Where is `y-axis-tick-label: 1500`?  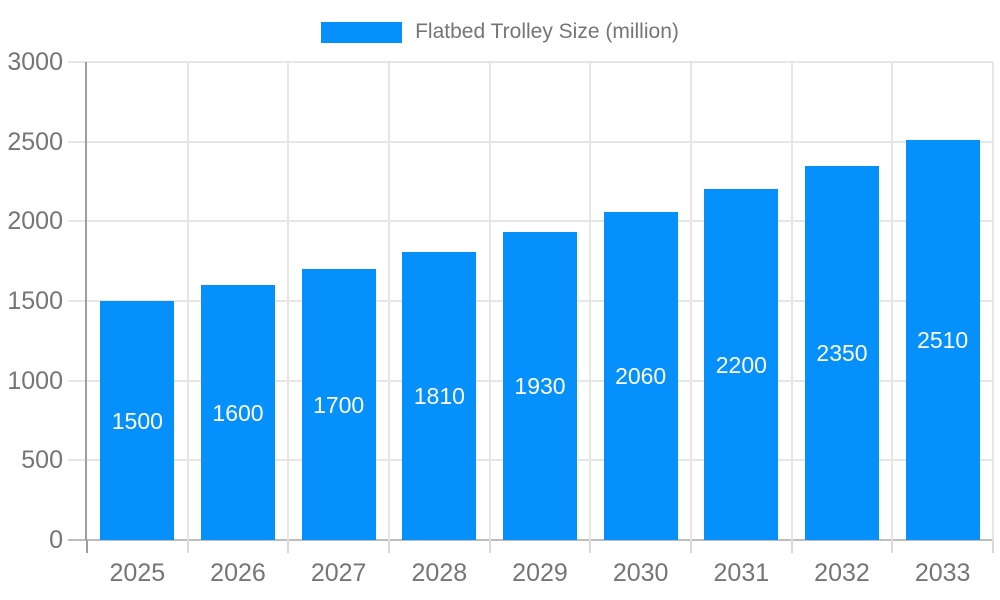
y-axis-tick-label: 1500 is located at coordinates (35, 301).